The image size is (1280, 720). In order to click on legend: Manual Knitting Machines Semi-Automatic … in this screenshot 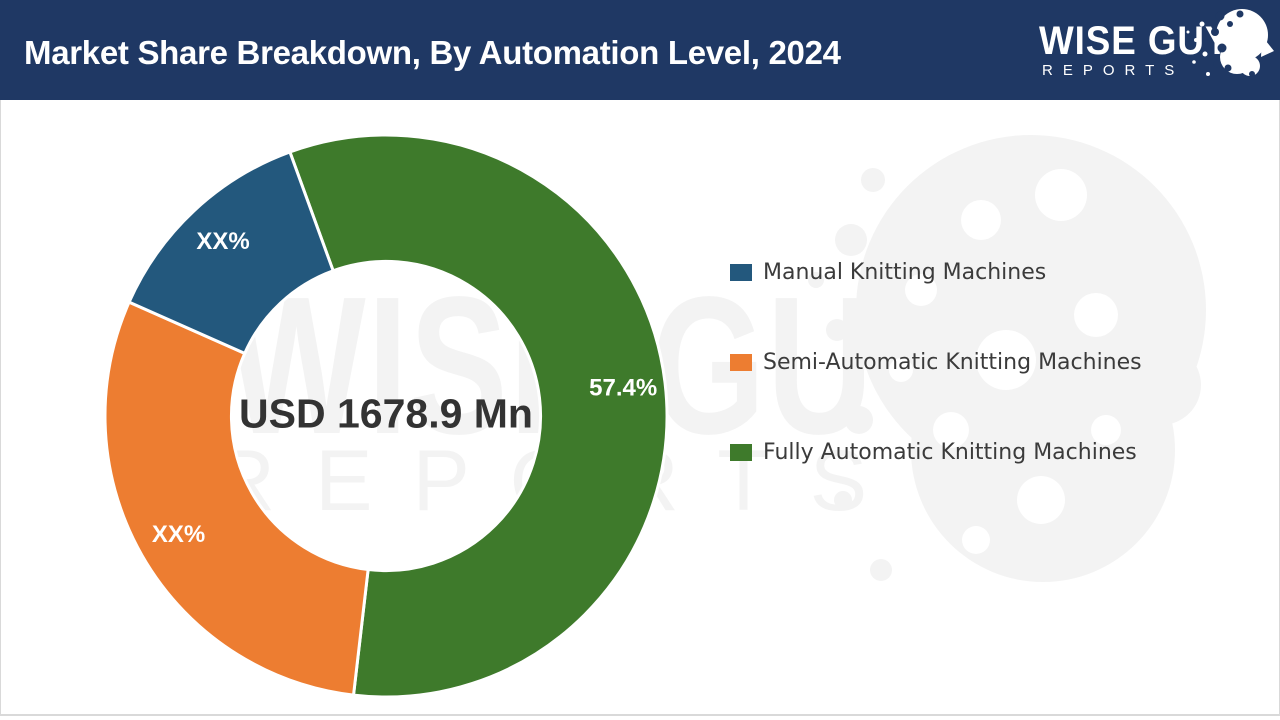, I will do `click(936, 390)`.